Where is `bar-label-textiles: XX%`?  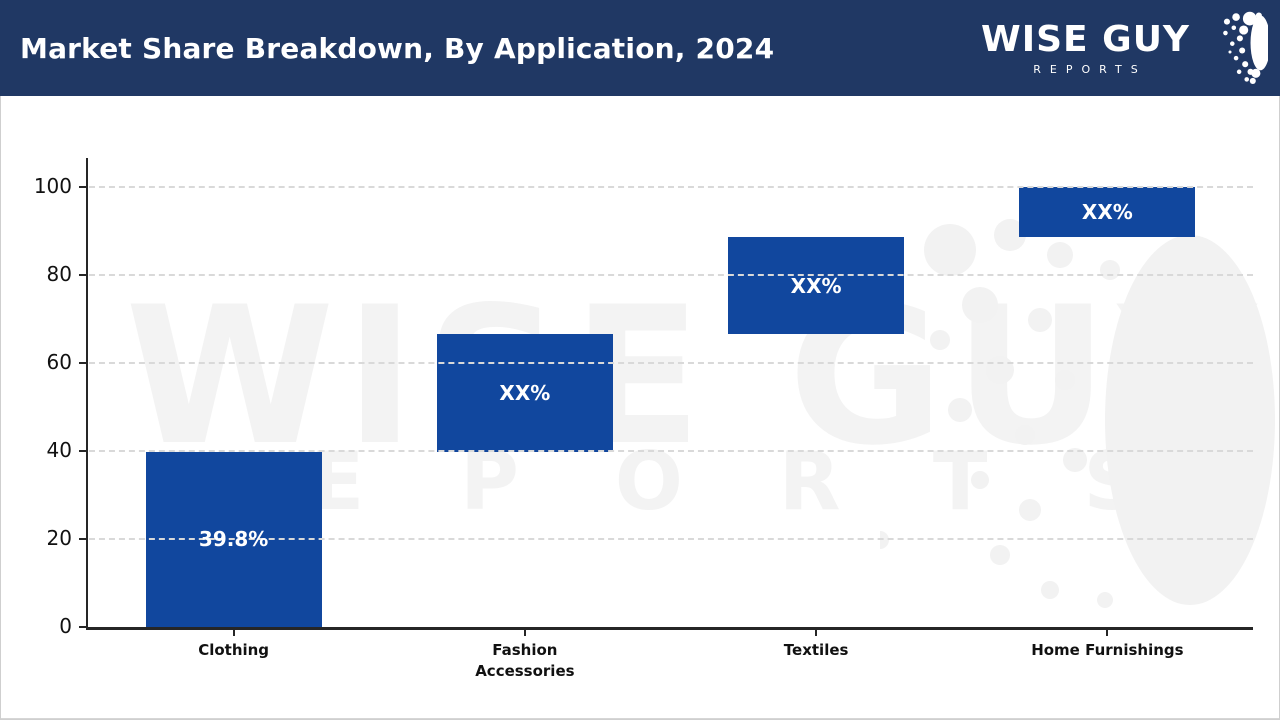
bar-label-textiles: XX% is located at coordinates (816, 285).